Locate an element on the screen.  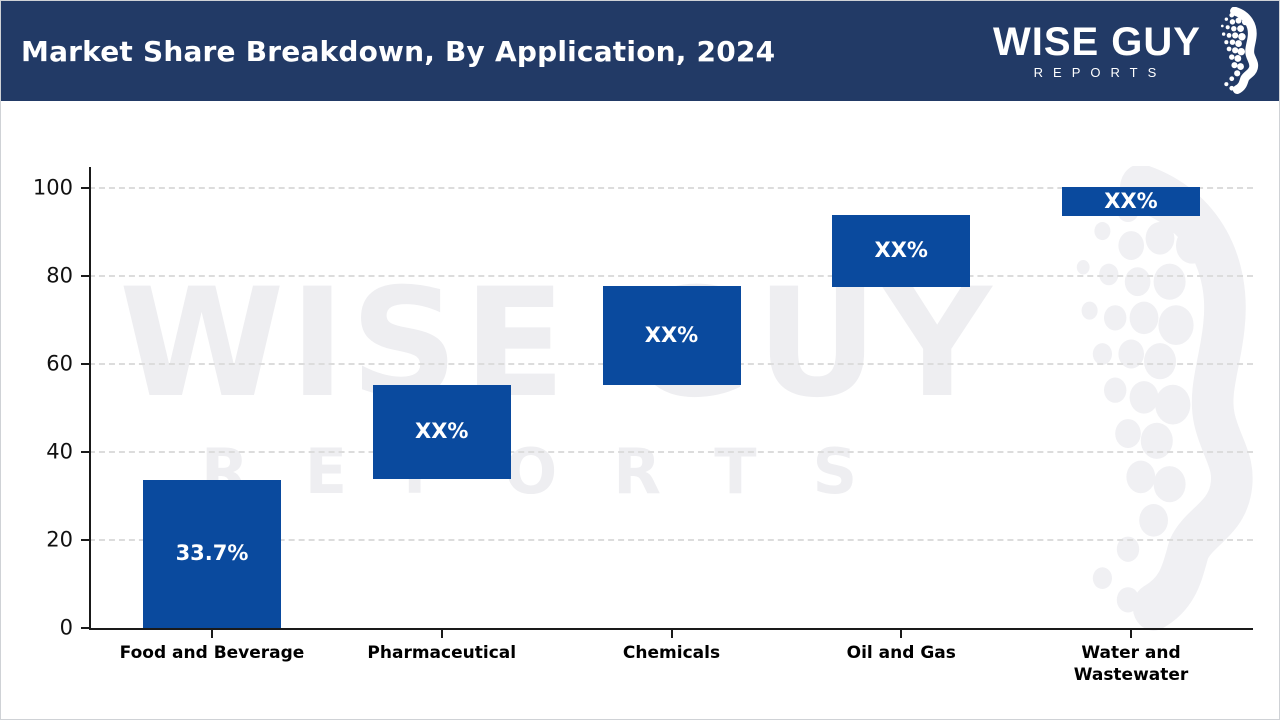
bar-pharmaceutical: XX% is located at coordinates (441, 432).